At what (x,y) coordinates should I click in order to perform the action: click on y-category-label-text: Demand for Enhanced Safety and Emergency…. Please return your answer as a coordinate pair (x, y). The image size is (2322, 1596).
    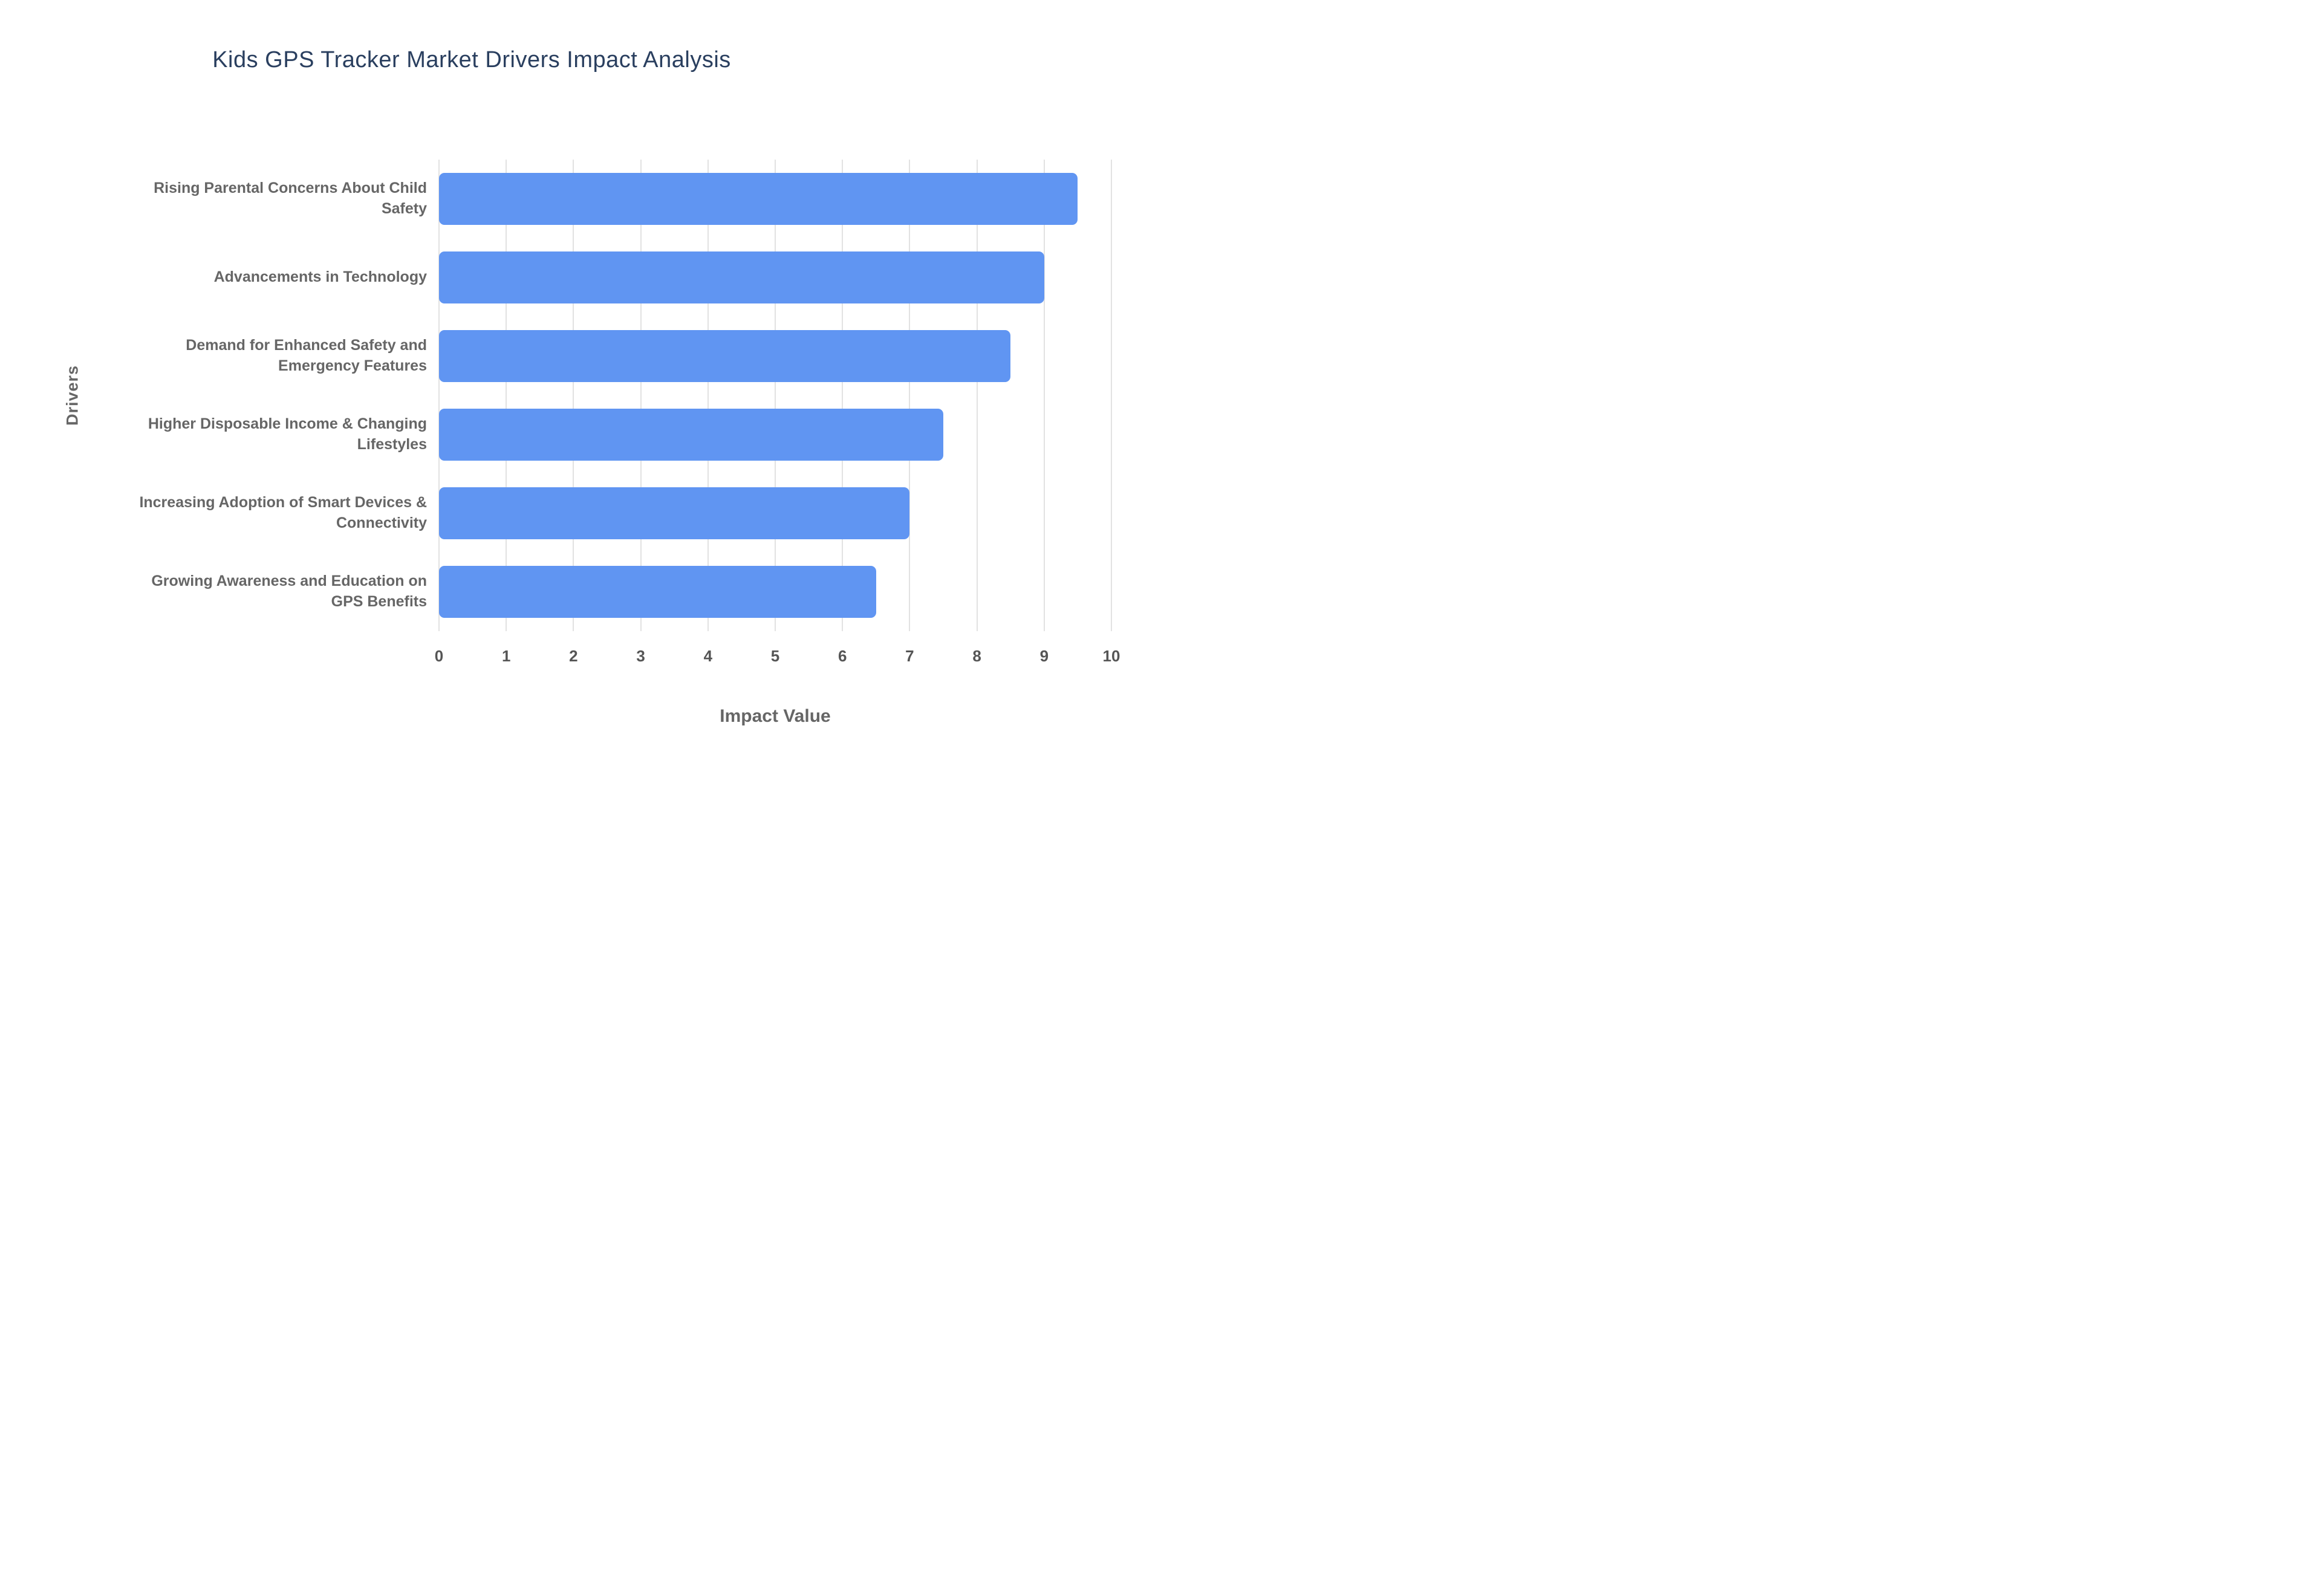
    Looking at the image, I should click on (306, 355).